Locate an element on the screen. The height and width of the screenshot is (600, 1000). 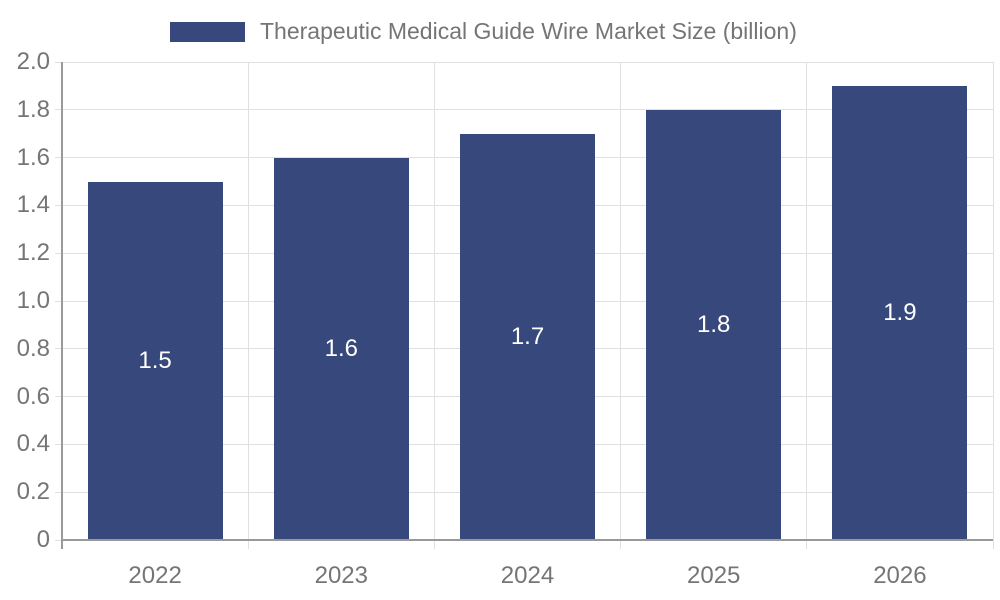
x-axis-tick-label: 2023 is located at coordinates (341, 575).